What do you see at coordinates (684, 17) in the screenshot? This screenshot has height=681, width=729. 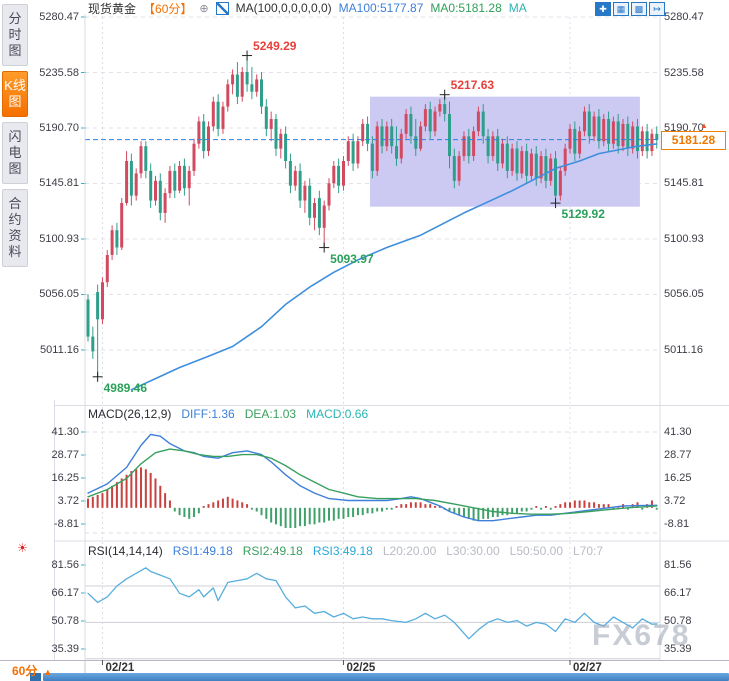 I see `main-axis-tick-right: 5280.47` at bounding box center [684, 17].